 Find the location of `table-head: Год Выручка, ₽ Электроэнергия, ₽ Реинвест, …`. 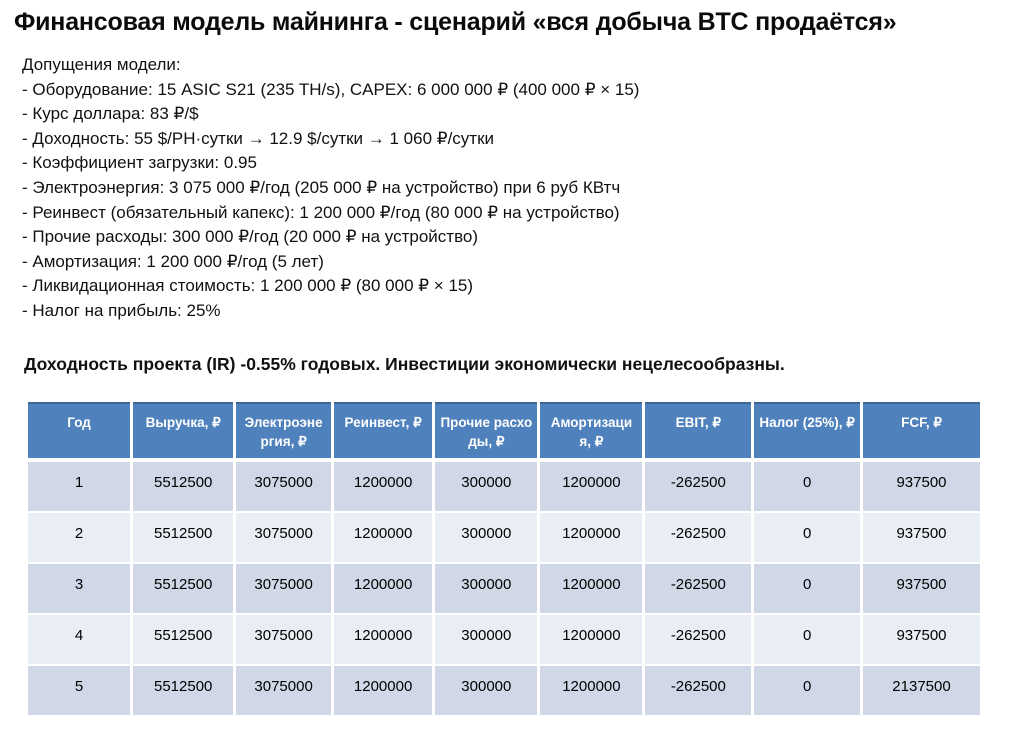

table-head: Год Выручка, ₽ Электроэнергия, ₽ Реинвест, … is located at coordinates (504, 431).